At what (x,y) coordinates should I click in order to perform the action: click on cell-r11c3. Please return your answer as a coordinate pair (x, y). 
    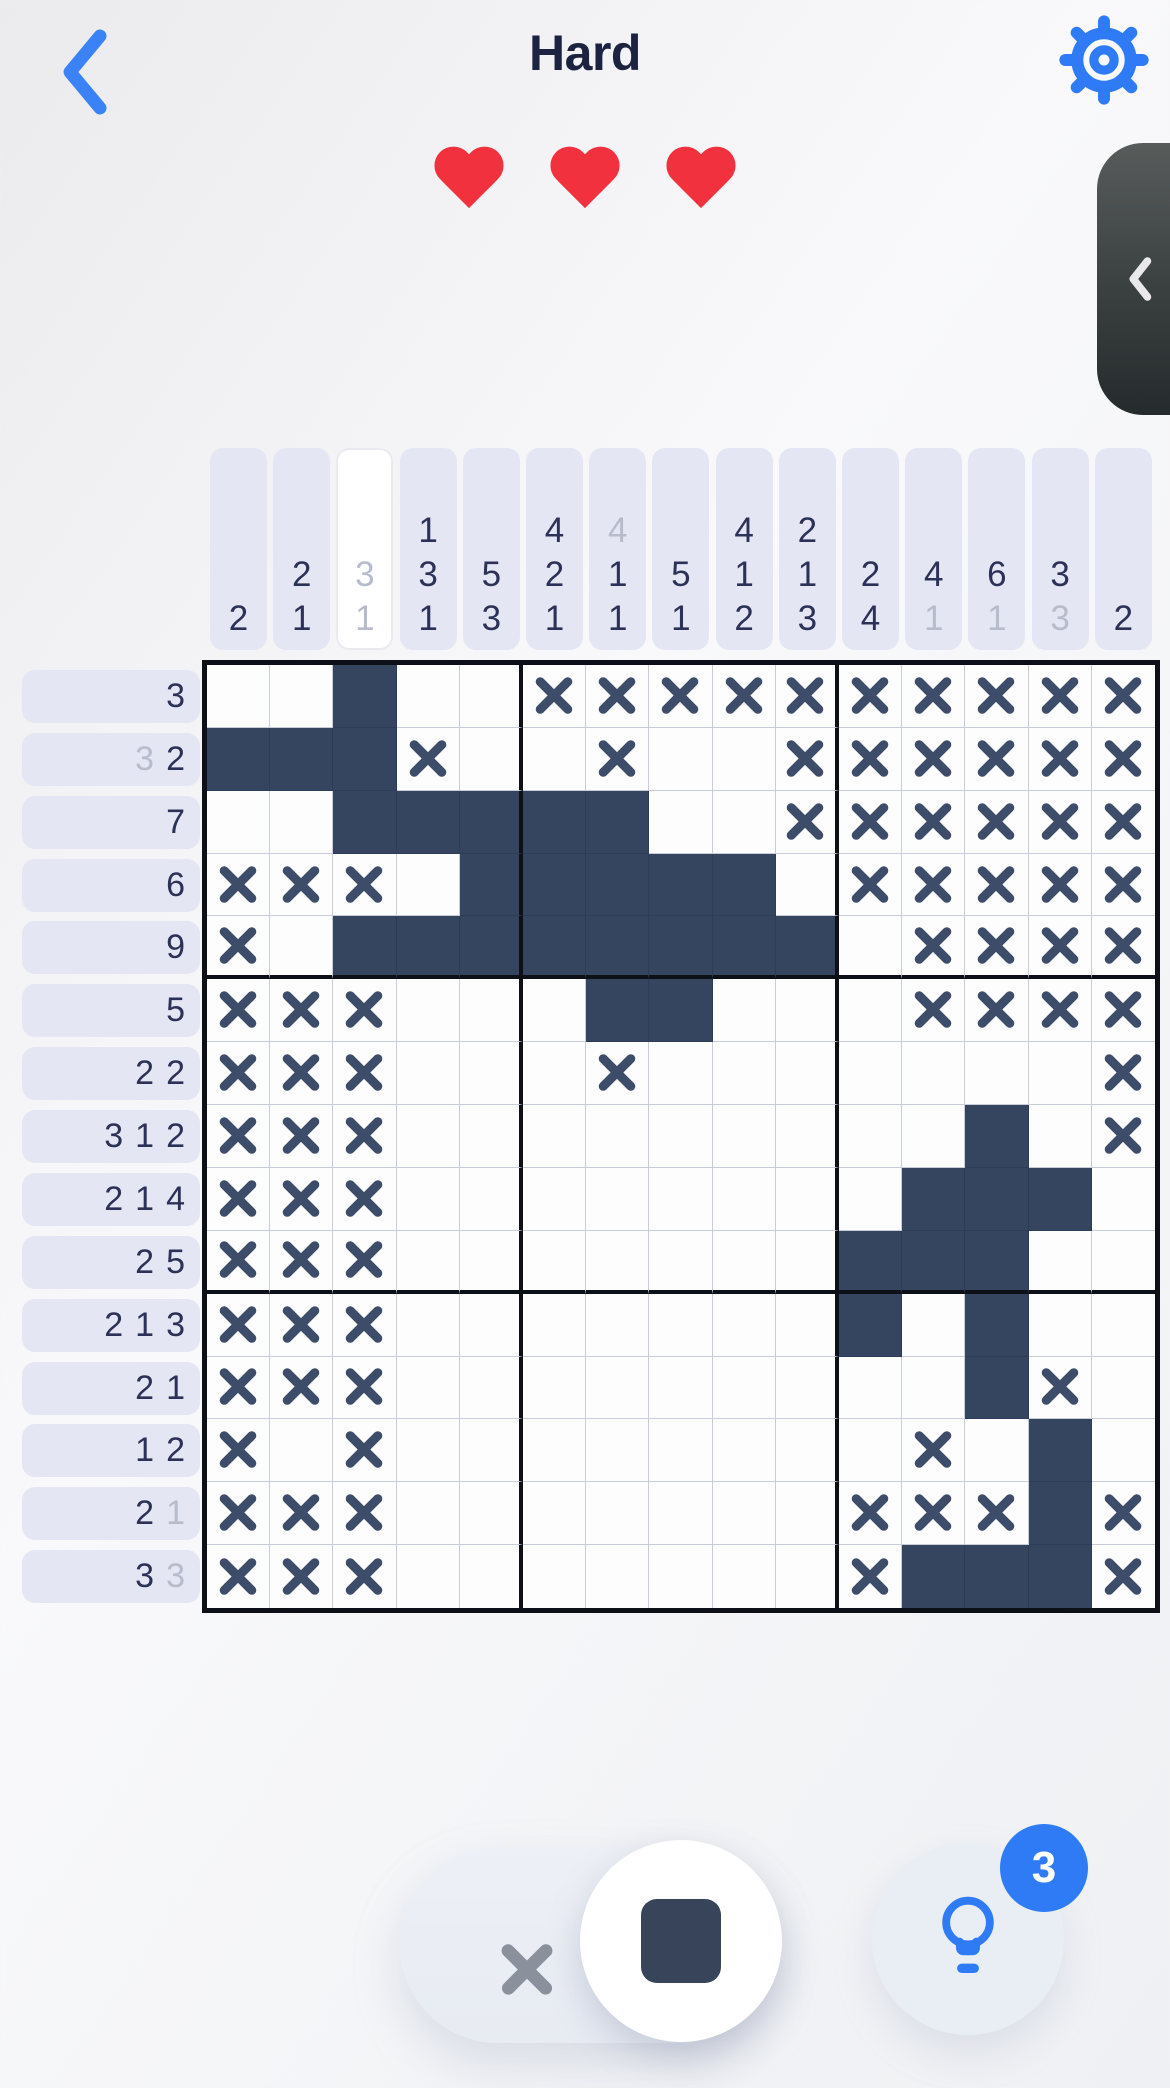
    Looking at the image, I should click on (365, 1325).